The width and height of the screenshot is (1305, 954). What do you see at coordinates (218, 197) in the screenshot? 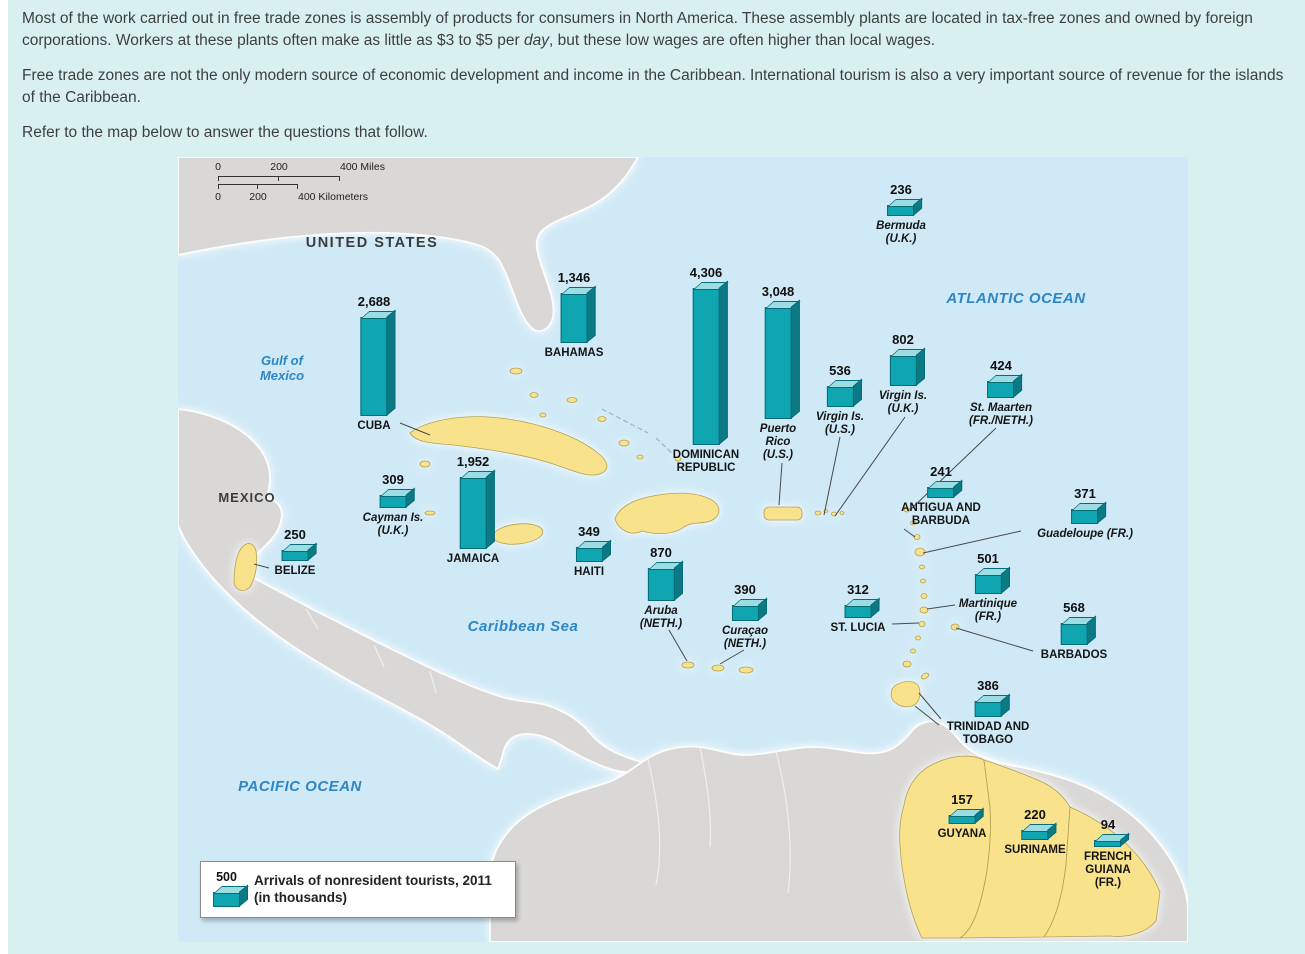
I see `scale-km-0: 0` at bounding box center [218, 197].